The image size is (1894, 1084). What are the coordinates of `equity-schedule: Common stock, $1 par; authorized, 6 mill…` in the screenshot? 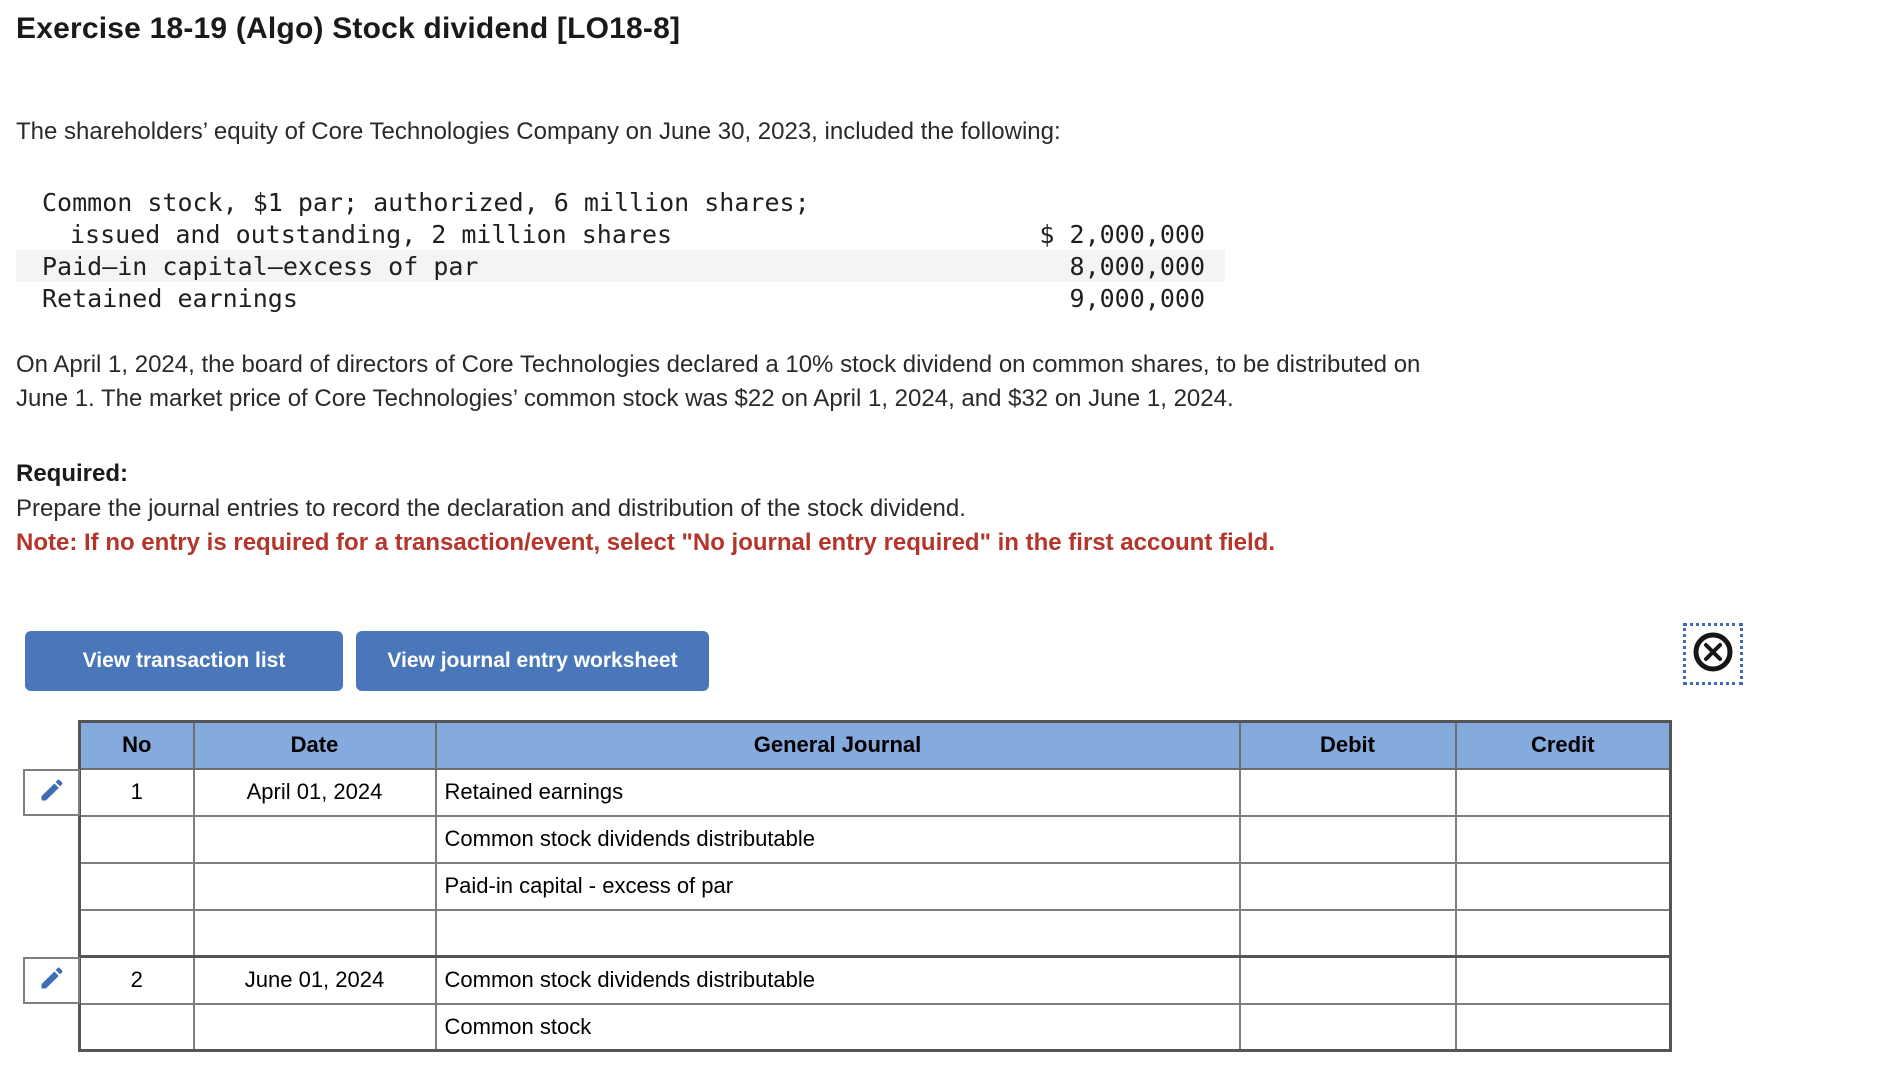 It's located at (620, 250).